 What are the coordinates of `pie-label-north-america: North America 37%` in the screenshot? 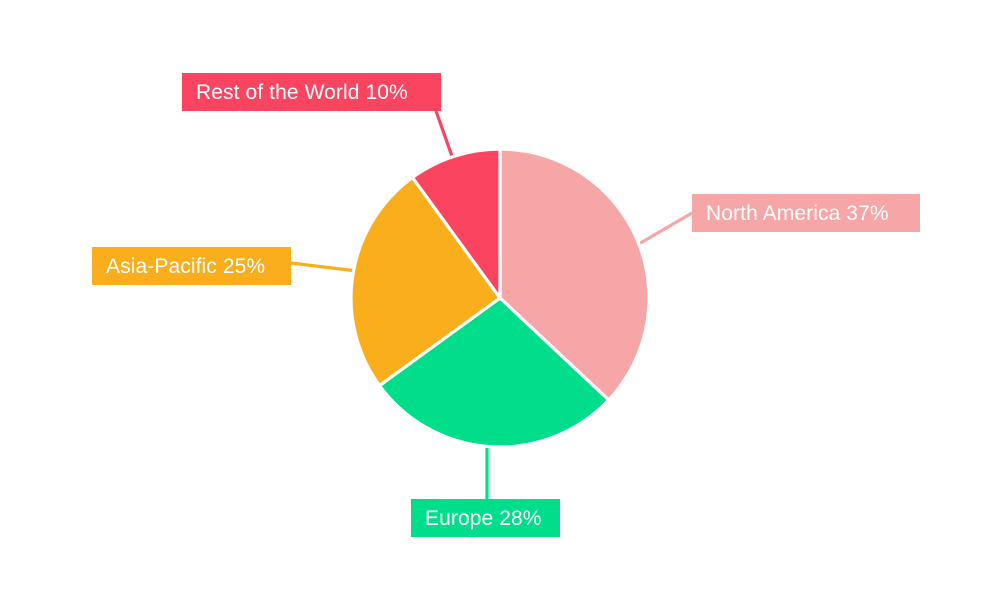 It's located at (806, 213).